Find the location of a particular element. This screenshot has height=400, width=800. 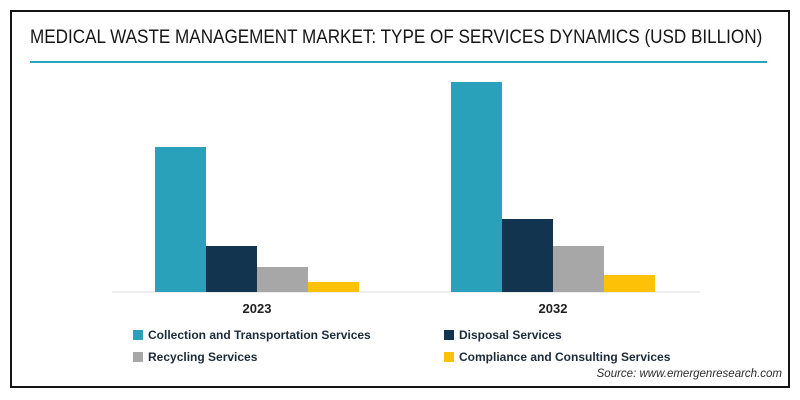

legend-item-collection-transportation-services: Collection and Transportation Services is located at coordinates (252, 335).